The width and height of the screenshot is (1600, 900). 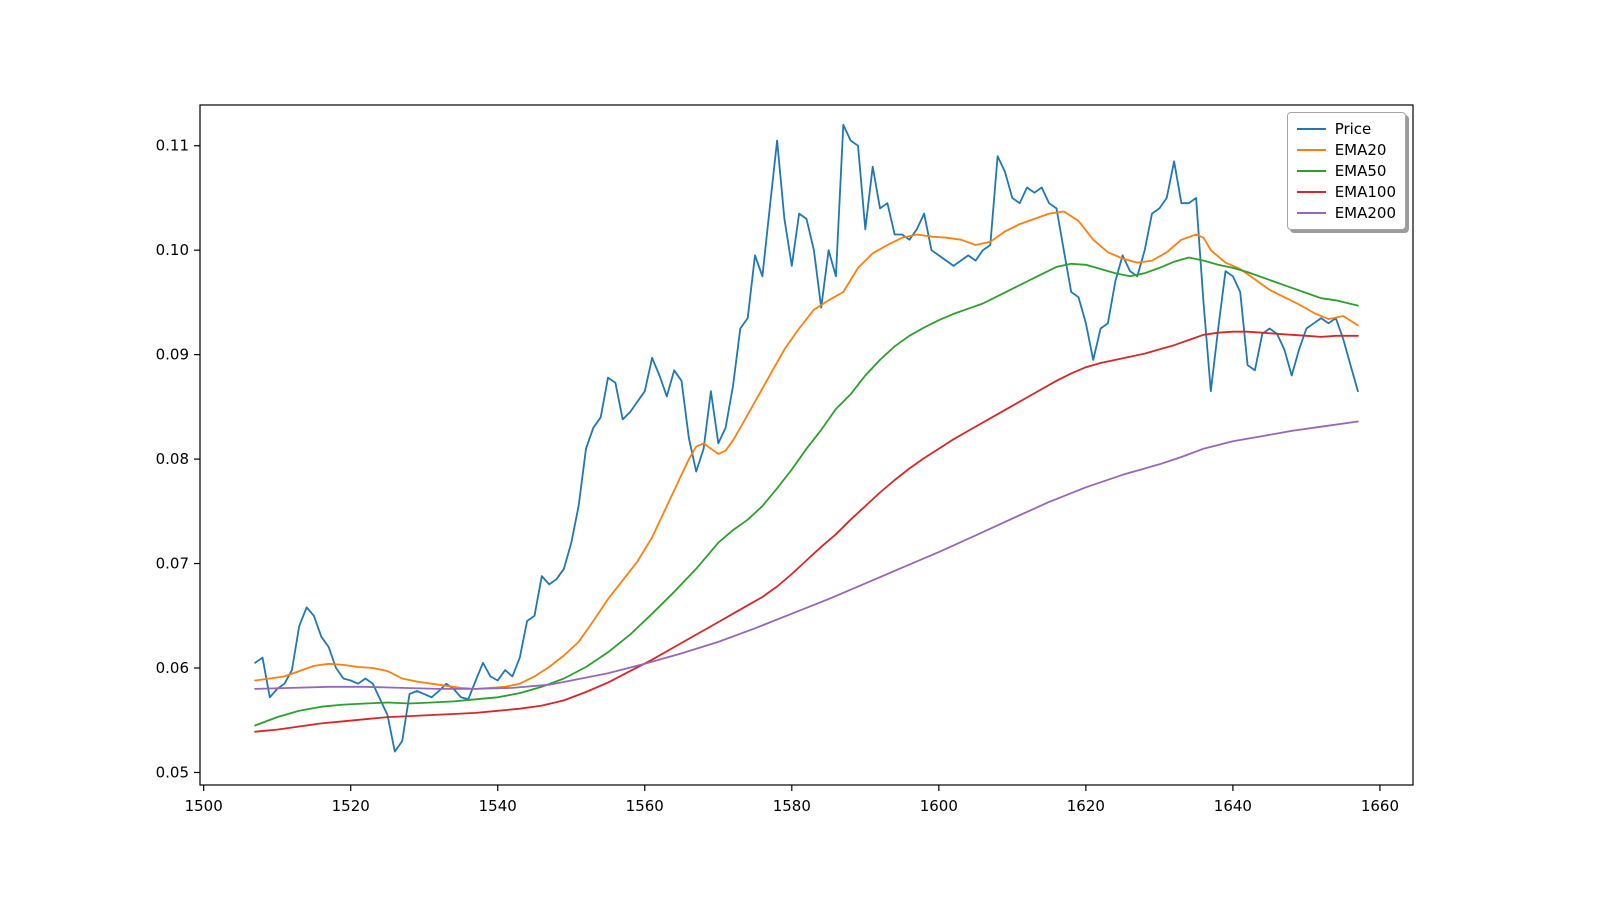 I want to click on legend-label-ema200: EMA200, so click(x=1365, y=212).